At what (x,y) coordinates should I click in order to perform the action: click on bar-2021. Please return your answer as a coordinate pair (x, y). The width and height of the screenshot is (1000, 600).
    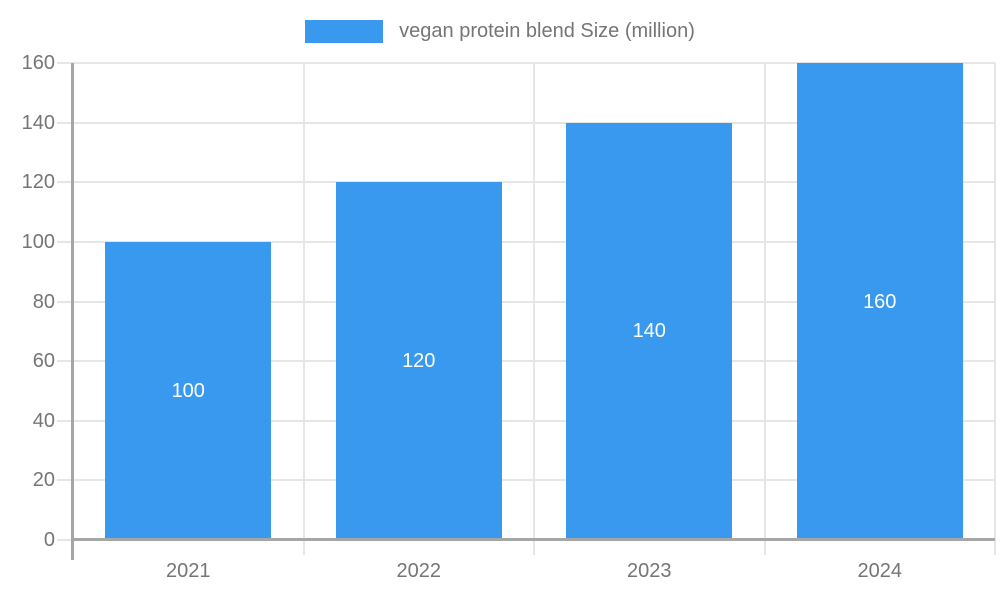
    Looking at the image, I should click on (188, 390).